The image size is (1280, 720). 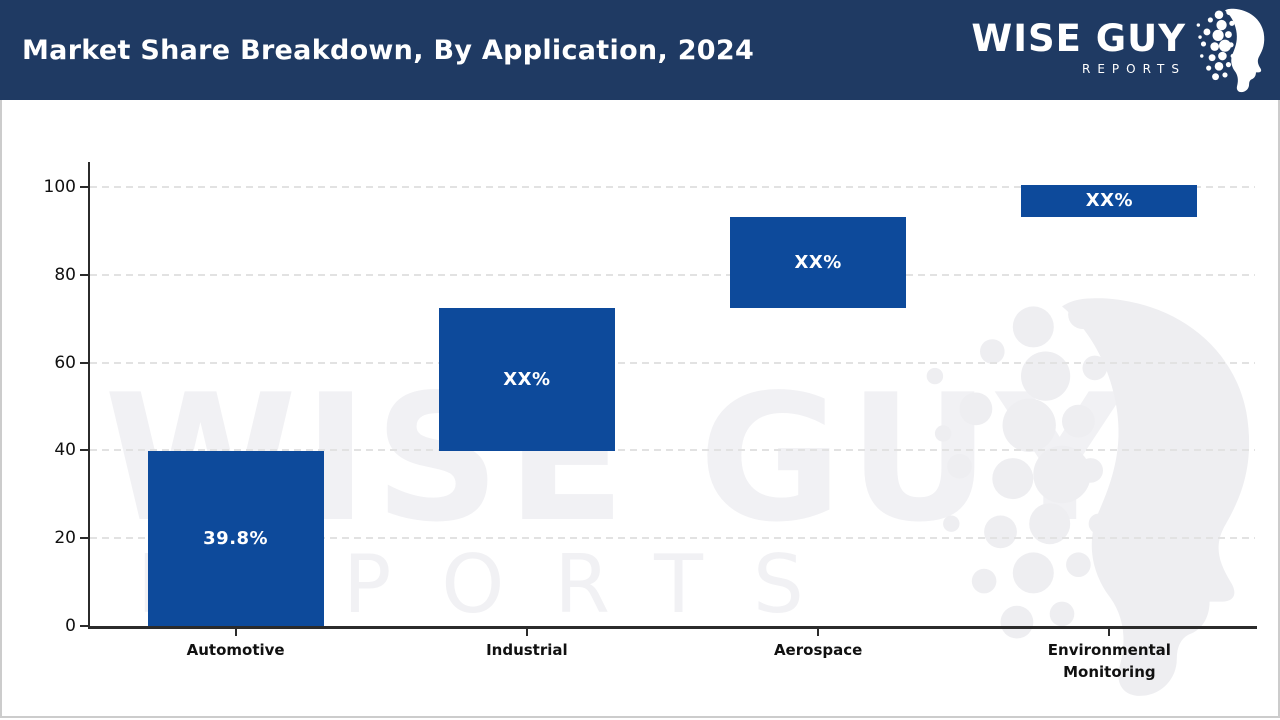 I want to click on category-label-industrial: Industrial, so click(x=527, y=650).